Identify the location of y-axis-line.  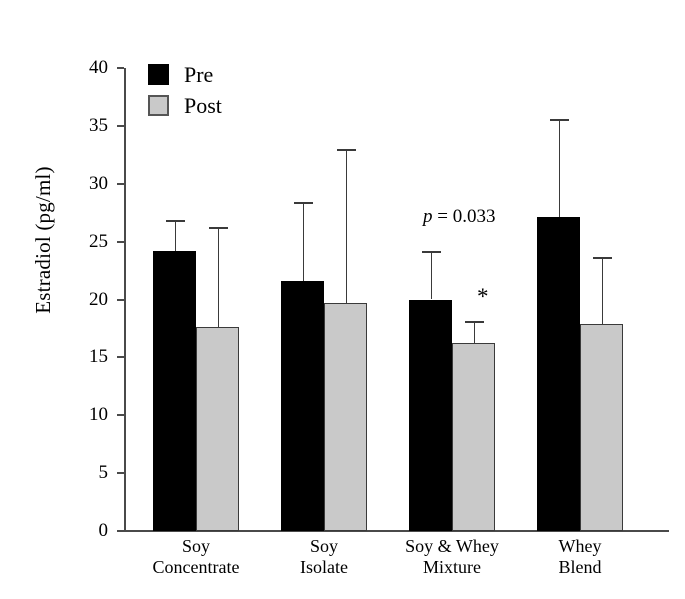
(125, 300).